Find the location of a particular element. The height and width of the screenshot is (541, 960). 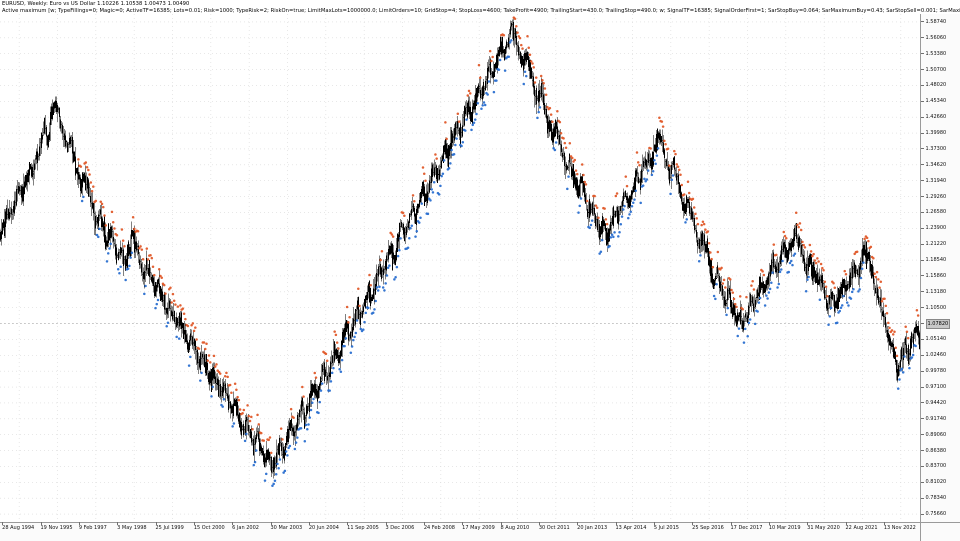

price-tick-label: 1.29260 is located at coordinates (936, 197).